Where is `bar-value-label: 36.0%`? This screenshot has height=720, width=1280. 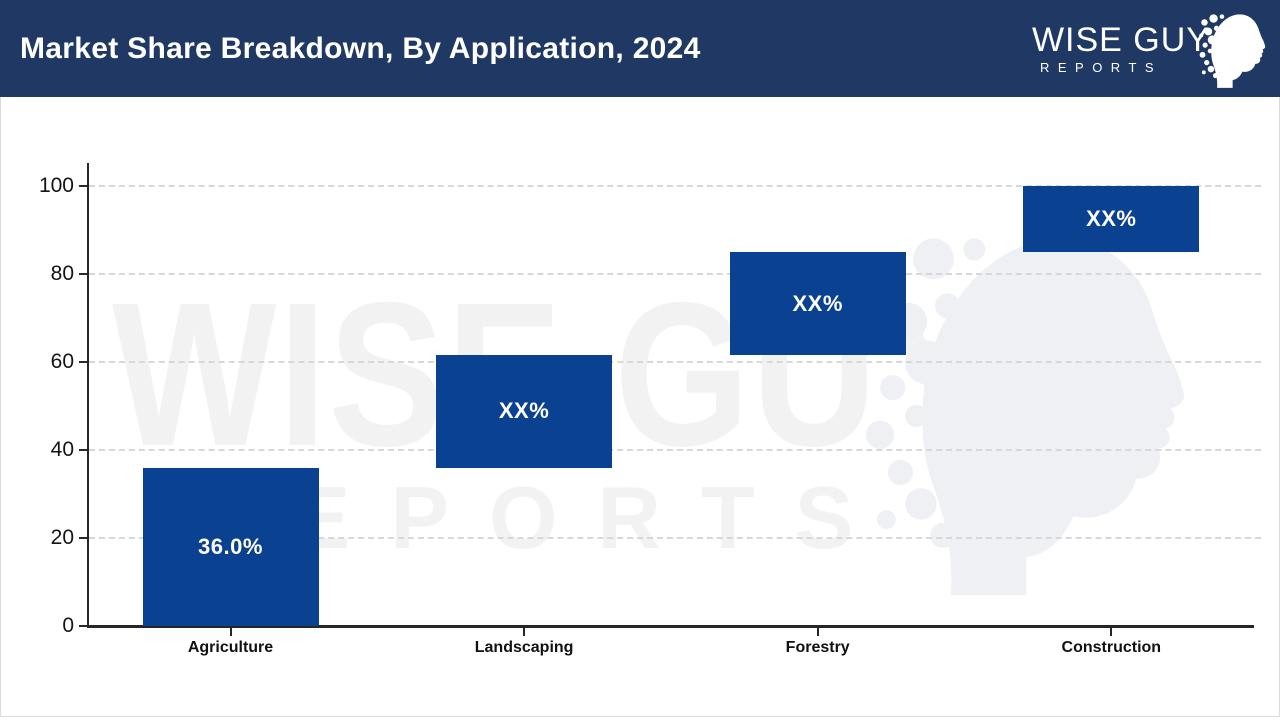
bar-value-label: 36.0% is located at coordinates (230, 546).